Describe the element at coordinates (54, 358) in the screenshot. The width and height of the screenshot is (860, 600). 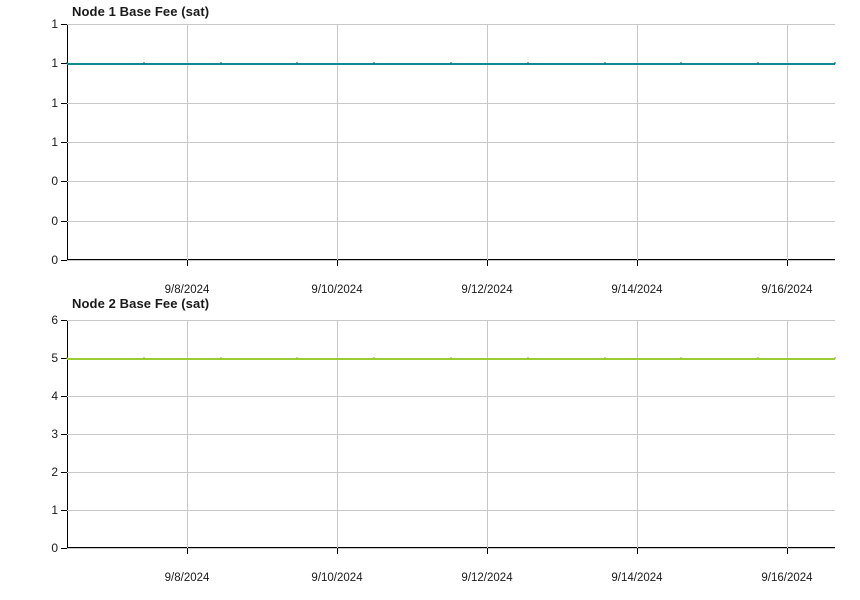
I see `y-axis-label: 5` at that location.